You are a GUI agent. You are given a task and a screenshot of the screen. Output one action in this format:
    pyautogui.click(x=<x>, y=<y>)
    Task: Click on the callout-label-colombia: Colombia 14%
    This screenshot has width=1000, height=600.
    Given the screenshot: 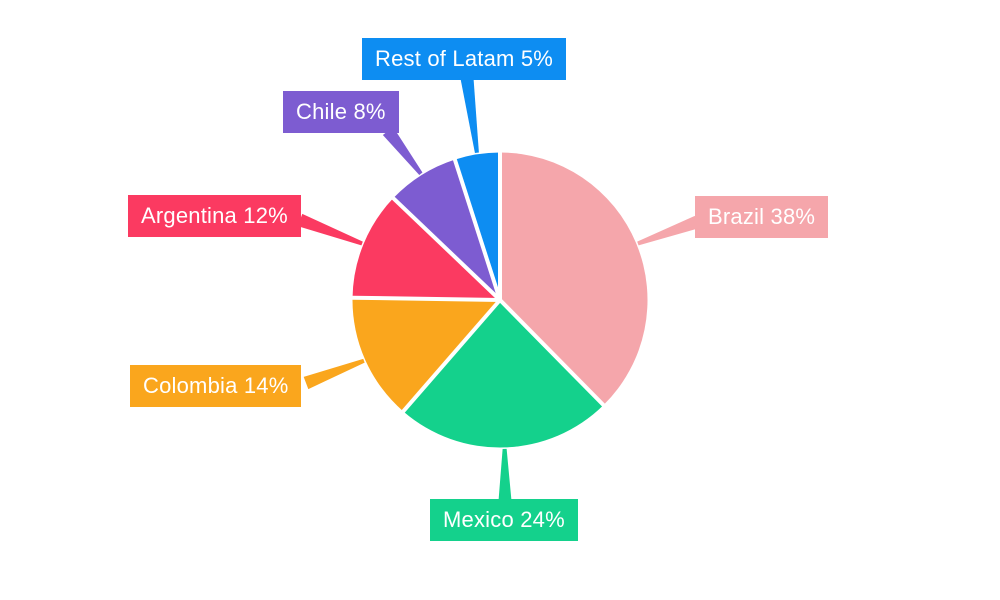 What is the action you would take?
    pyautogui.click(x=216, y=386)
    